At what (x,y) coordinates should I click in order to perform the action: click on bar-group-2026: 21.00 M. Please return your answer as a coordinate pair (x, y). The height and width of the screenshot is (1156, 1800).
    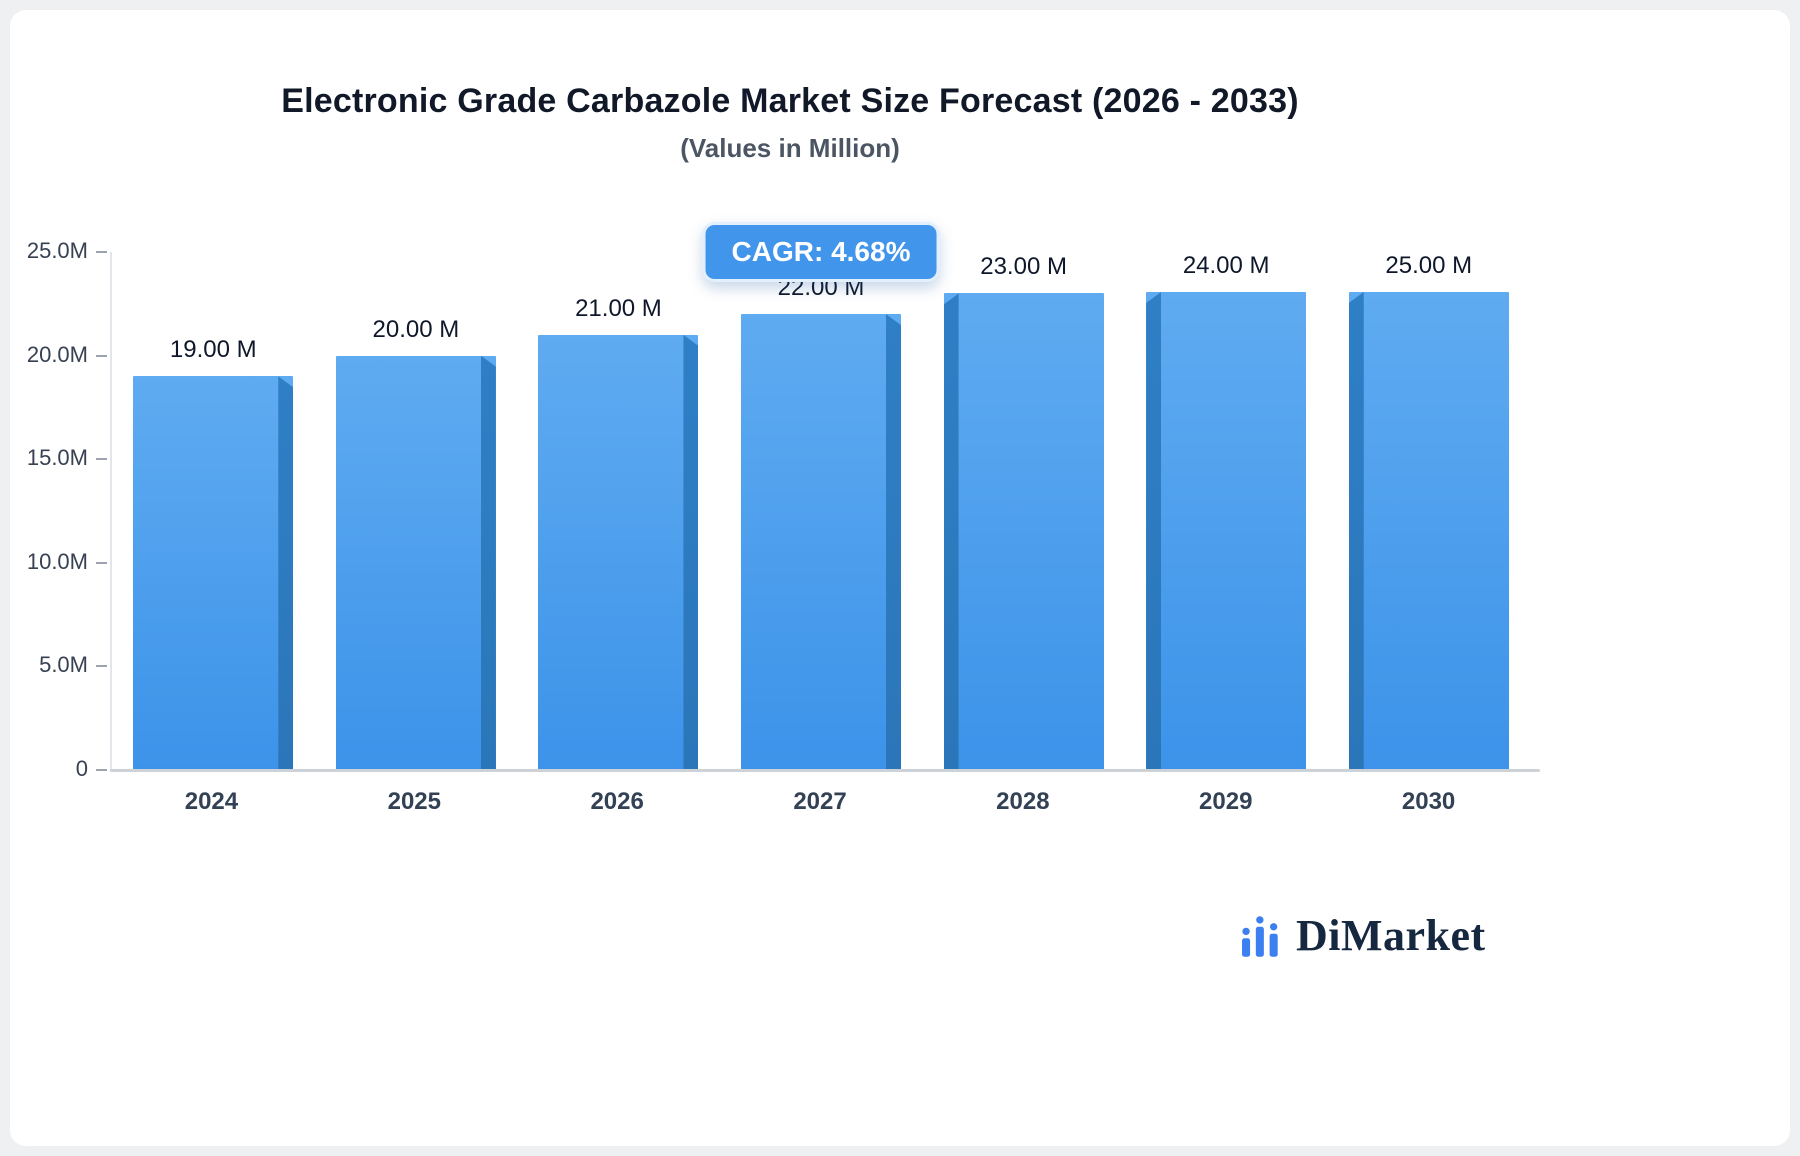
    Looking at the image, I should click on (618, 511).